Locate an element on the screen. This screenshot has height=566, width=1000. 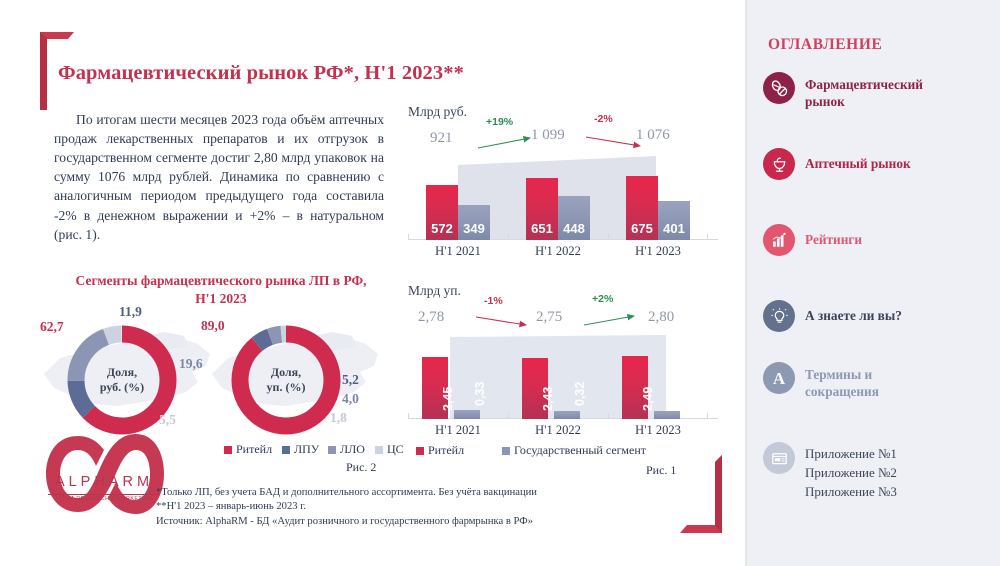
document-icon-glyph is located at coordinates (779, 458).